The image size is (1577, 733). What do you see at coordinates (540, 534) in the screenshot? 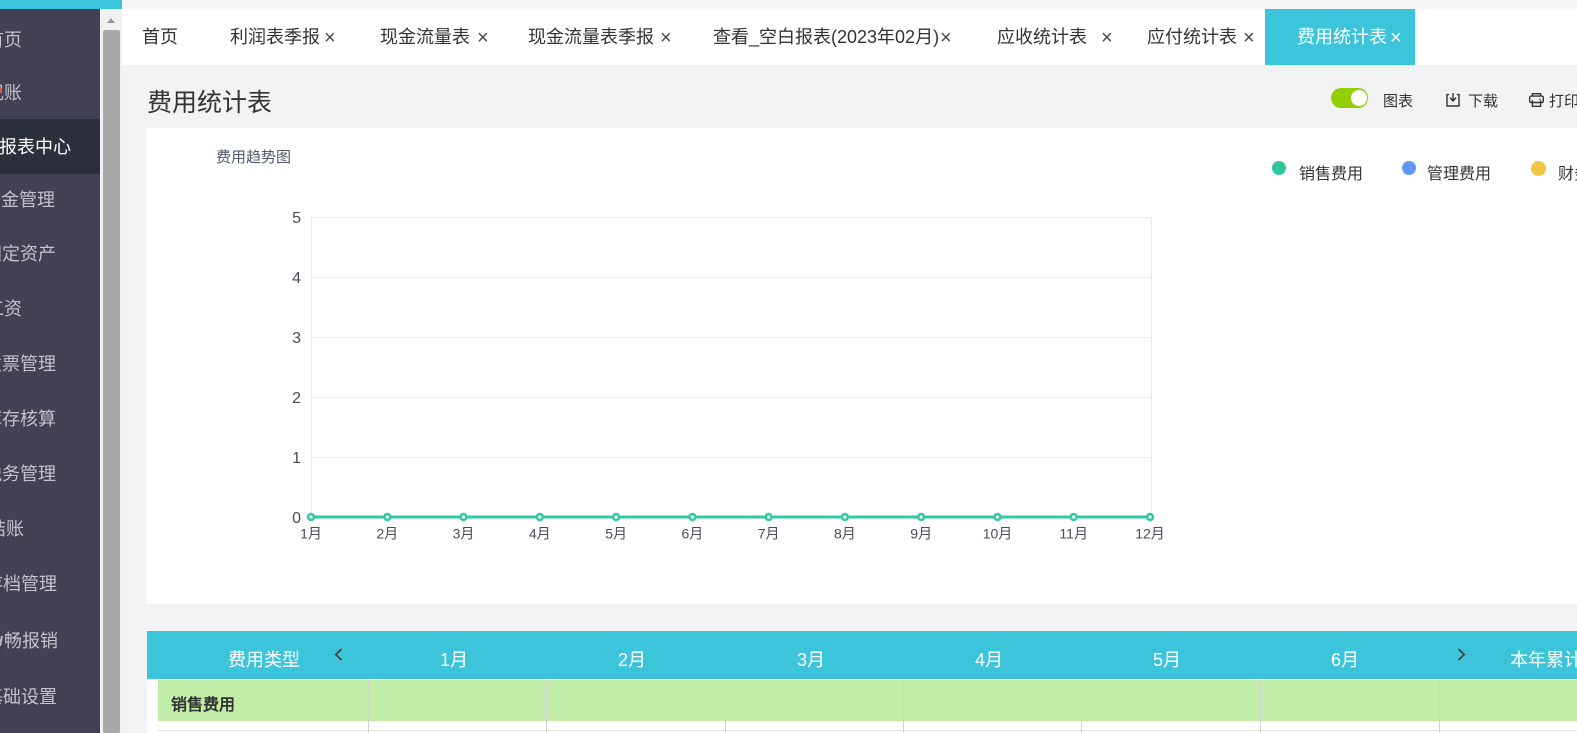
I see `svg-text: 4月` at bounding box center [540, 534].